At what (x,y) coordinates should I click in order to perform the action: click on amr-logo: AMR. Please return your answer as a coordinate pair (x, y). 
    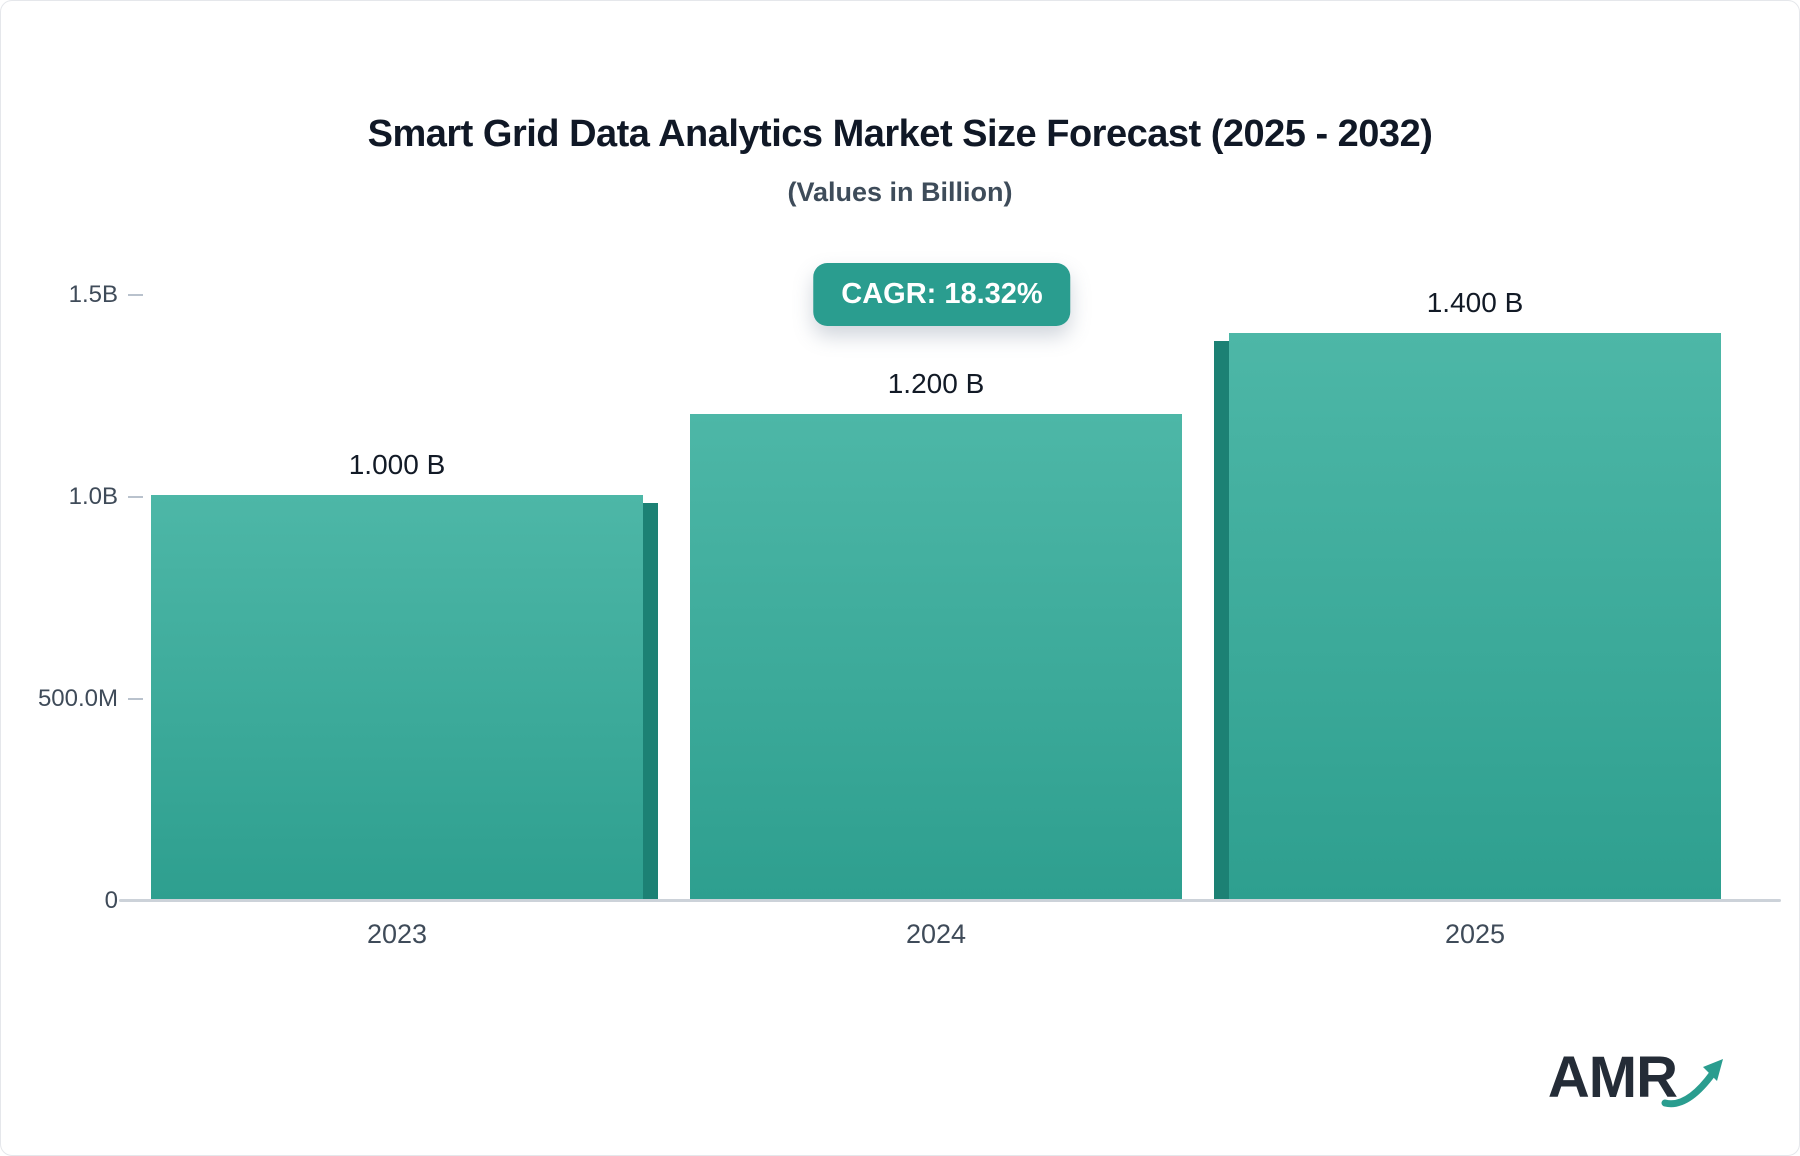
    Looking at the image, I should click on (1638, 1077).